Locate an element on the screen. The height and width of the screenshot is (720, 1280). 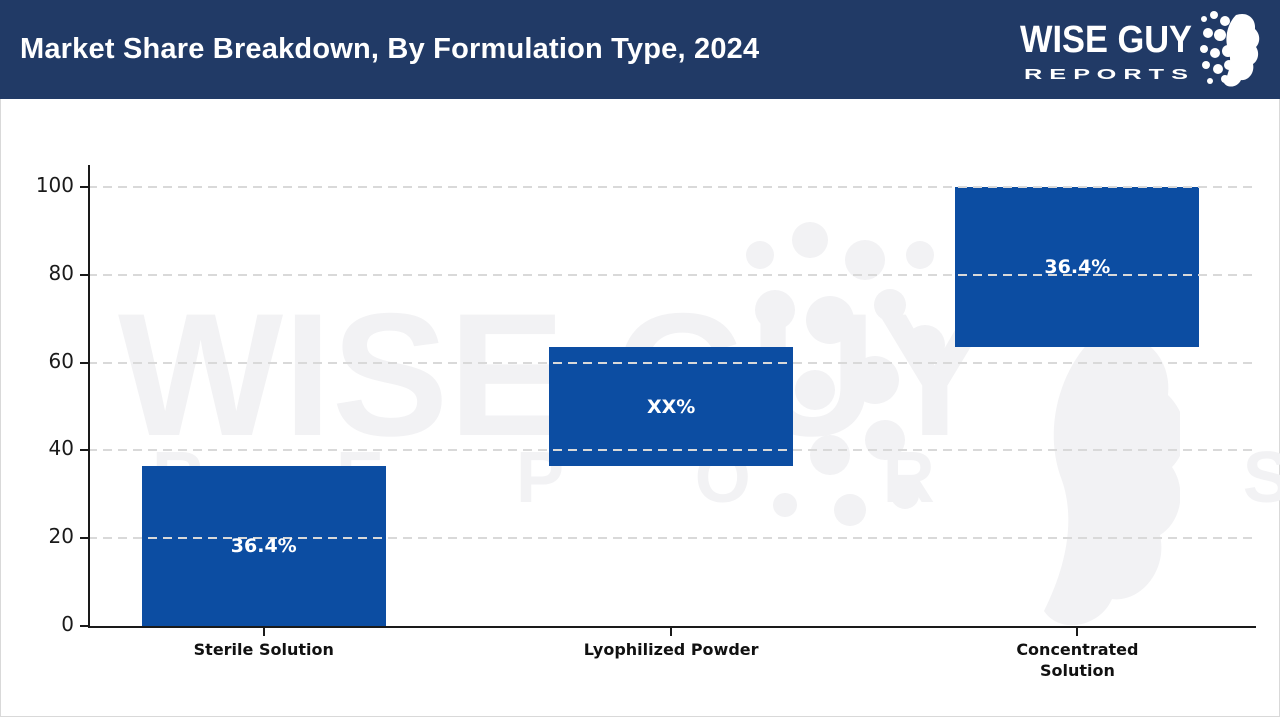
logo-line1: WISE GUY is located at coordinates (1106, 40).